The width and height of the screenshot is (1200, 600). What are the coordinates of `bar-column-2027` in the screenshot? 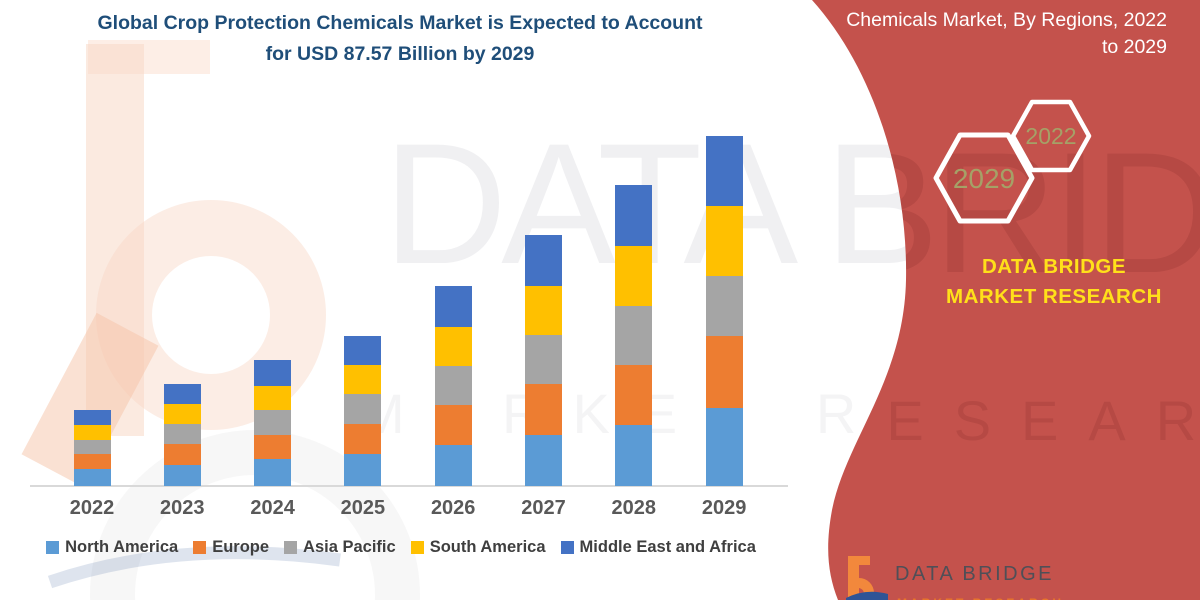 It's located at (543, 360).